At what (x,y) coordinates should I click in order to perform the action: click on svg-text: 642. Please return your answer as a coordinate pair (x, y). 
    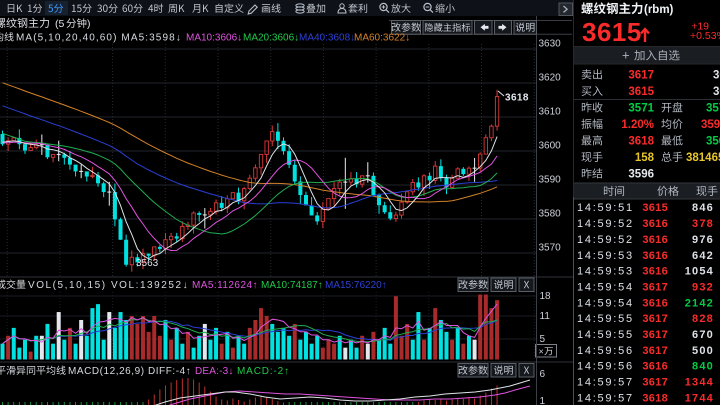
    Looking at the image, I should click on (703, 256).